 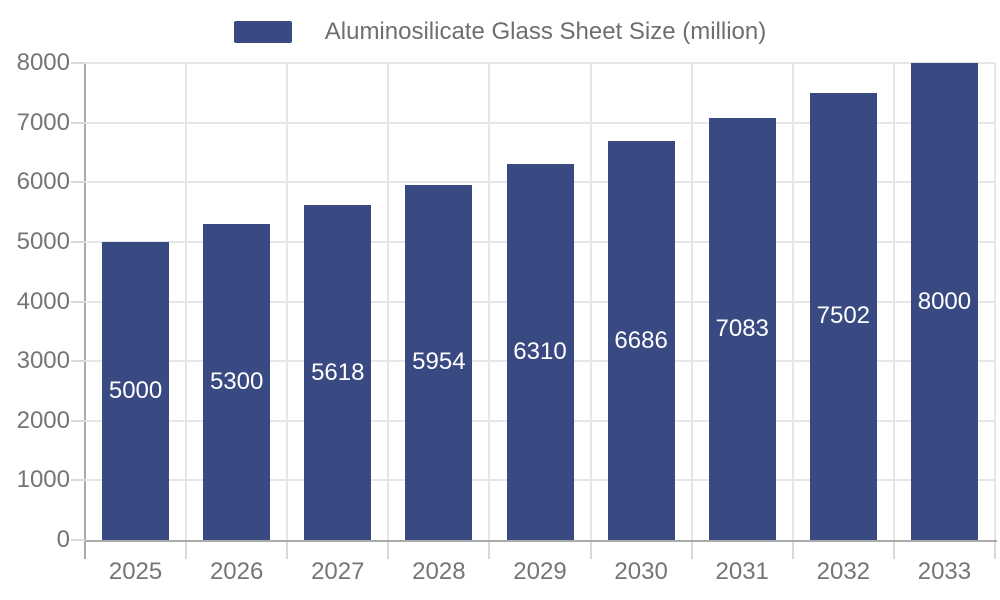 I want to click on x-tick-label: 2028, so click(x=439, y=571).